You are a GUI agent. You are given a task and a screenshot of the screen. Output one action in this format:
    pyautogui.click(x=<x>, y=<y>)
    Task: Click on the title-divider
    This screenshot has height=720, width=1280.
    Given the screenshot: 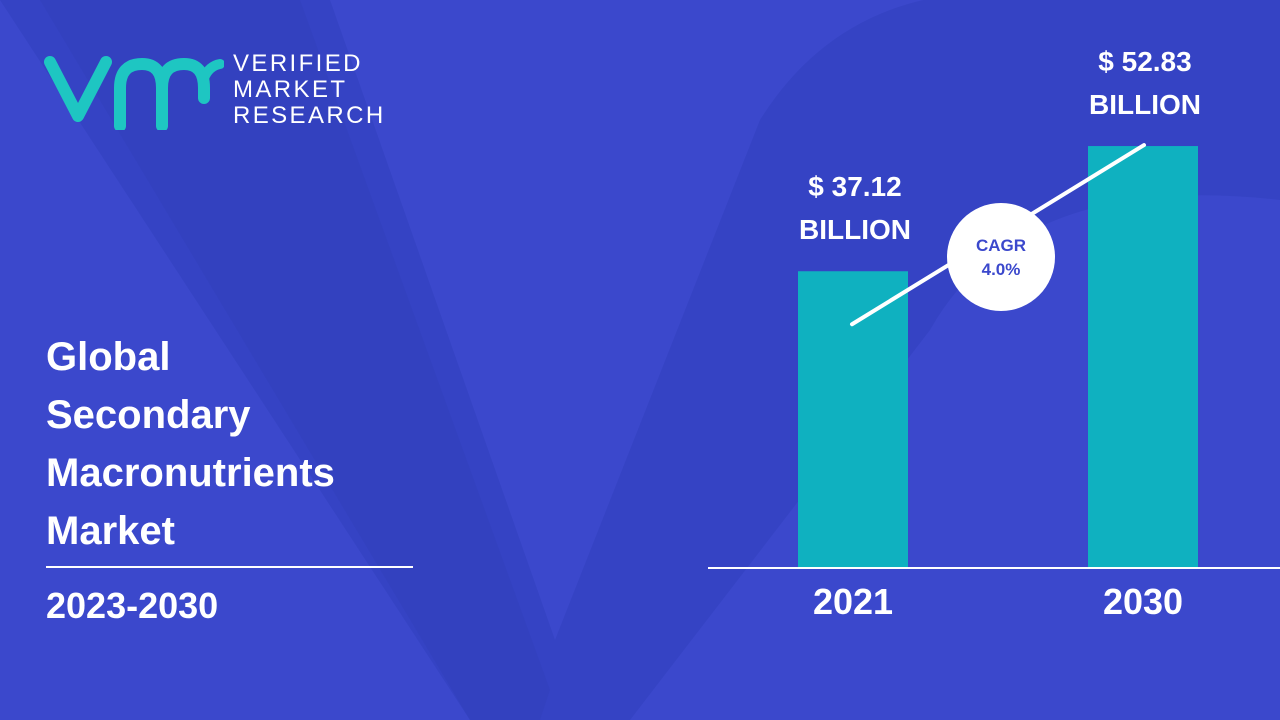 What is the action you would take?
    pyautogui.click(x=229, y=567)
    